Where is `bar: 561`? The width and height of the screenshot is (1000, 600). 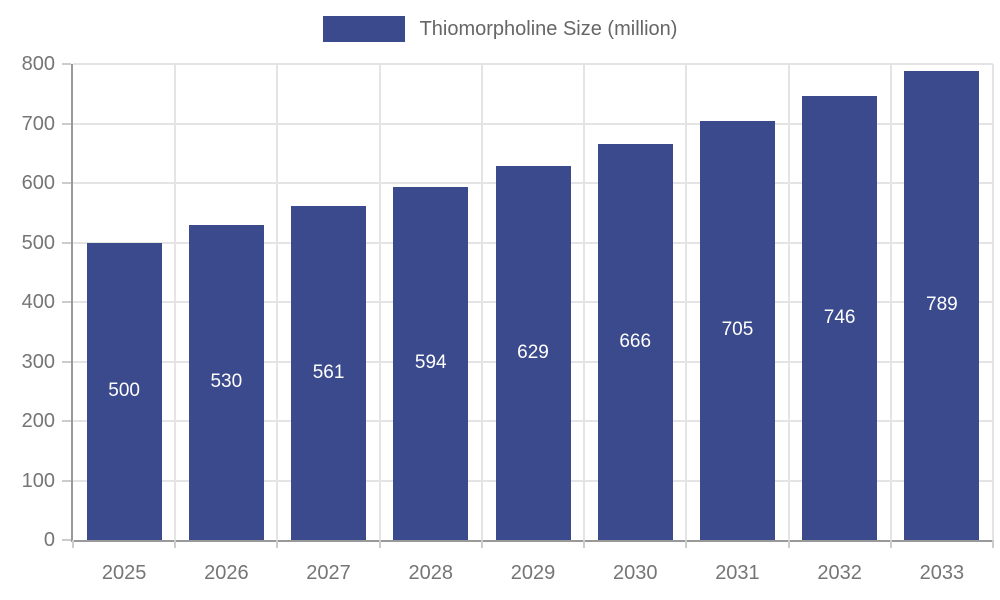
bar: 561 is located at coordinates (329, 373).